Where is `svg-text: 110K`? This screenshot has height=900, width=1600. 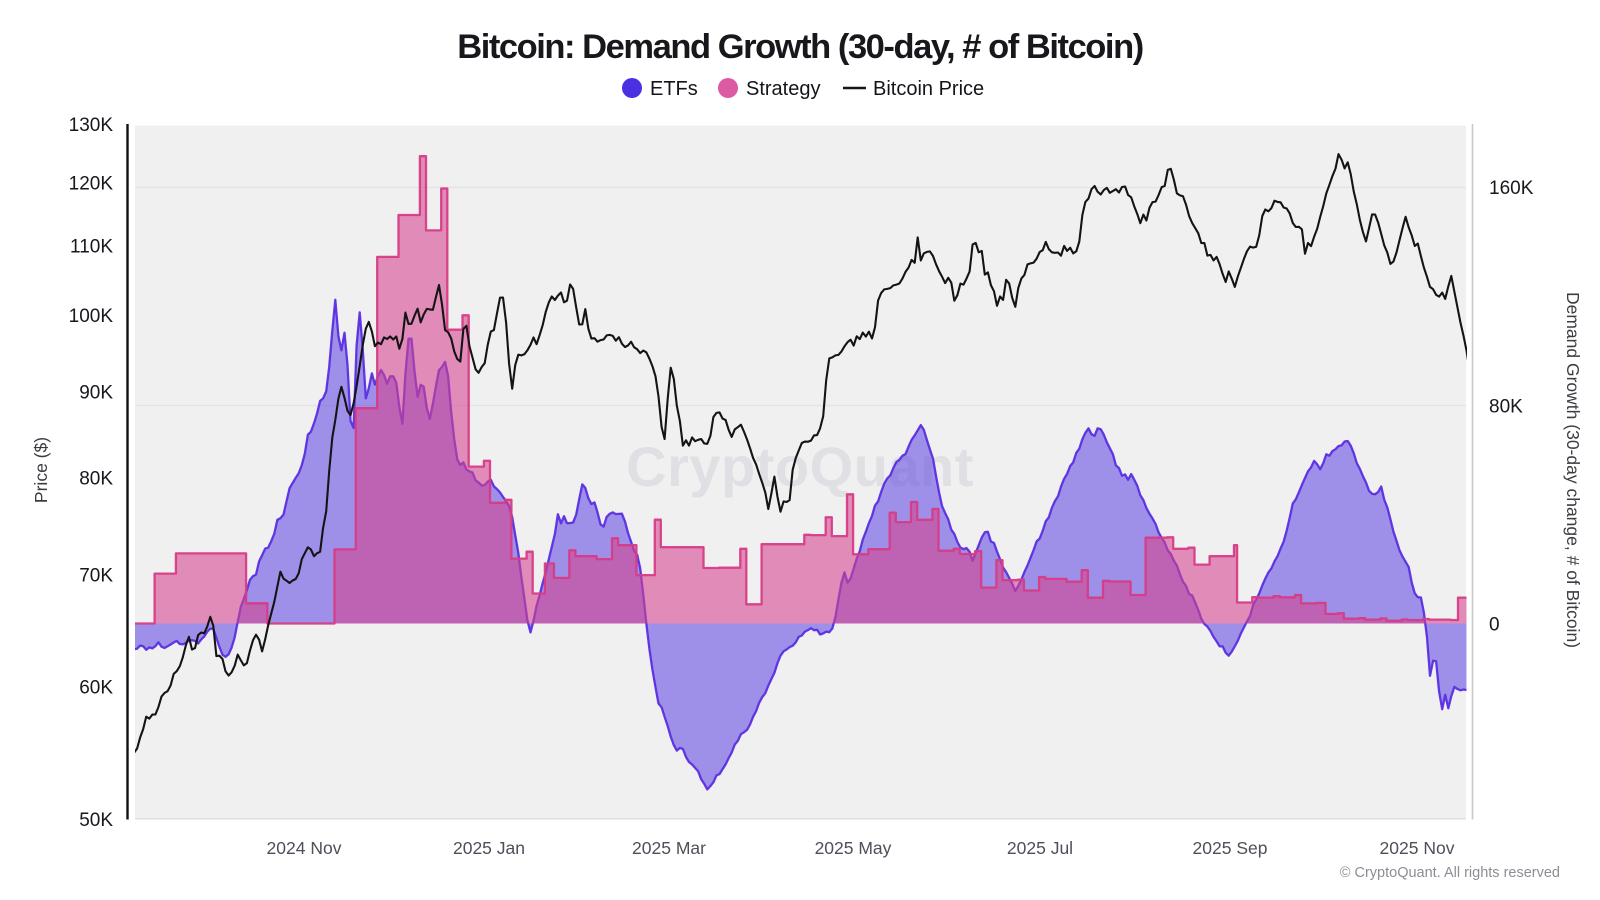 svg-text: 110K is located at coordinates (91, 247).